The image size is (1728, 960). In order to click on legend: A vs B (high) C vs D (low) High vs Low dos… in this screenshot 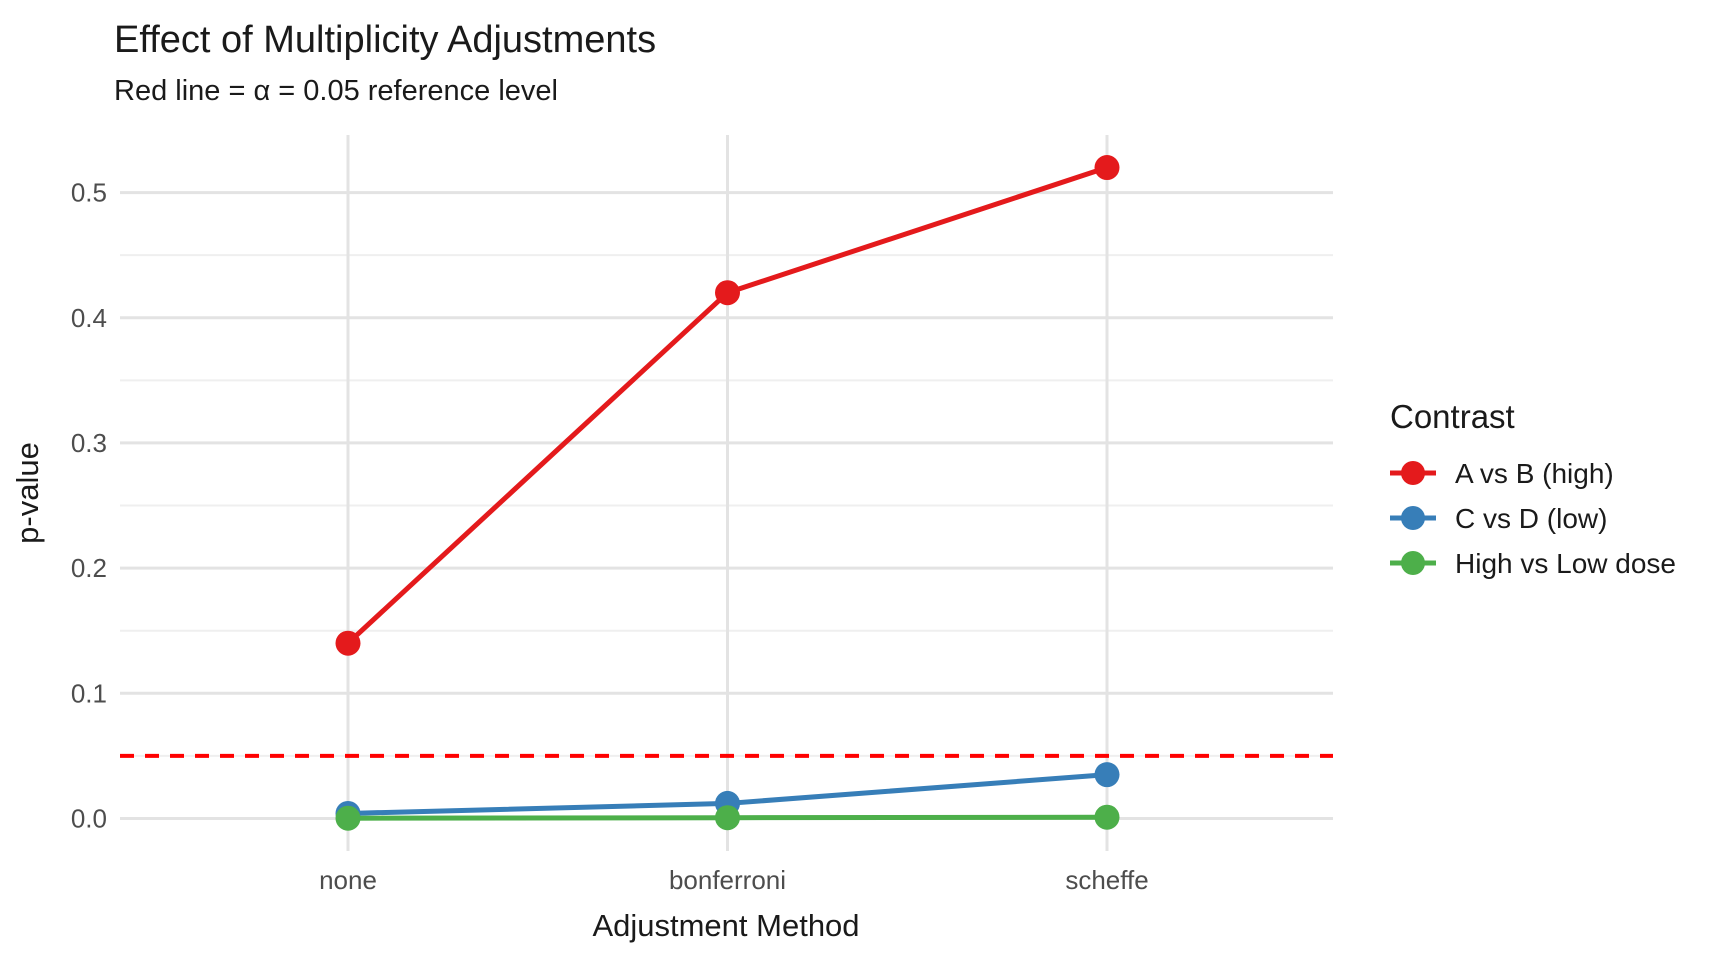, I will do `click(1533, 518)`.